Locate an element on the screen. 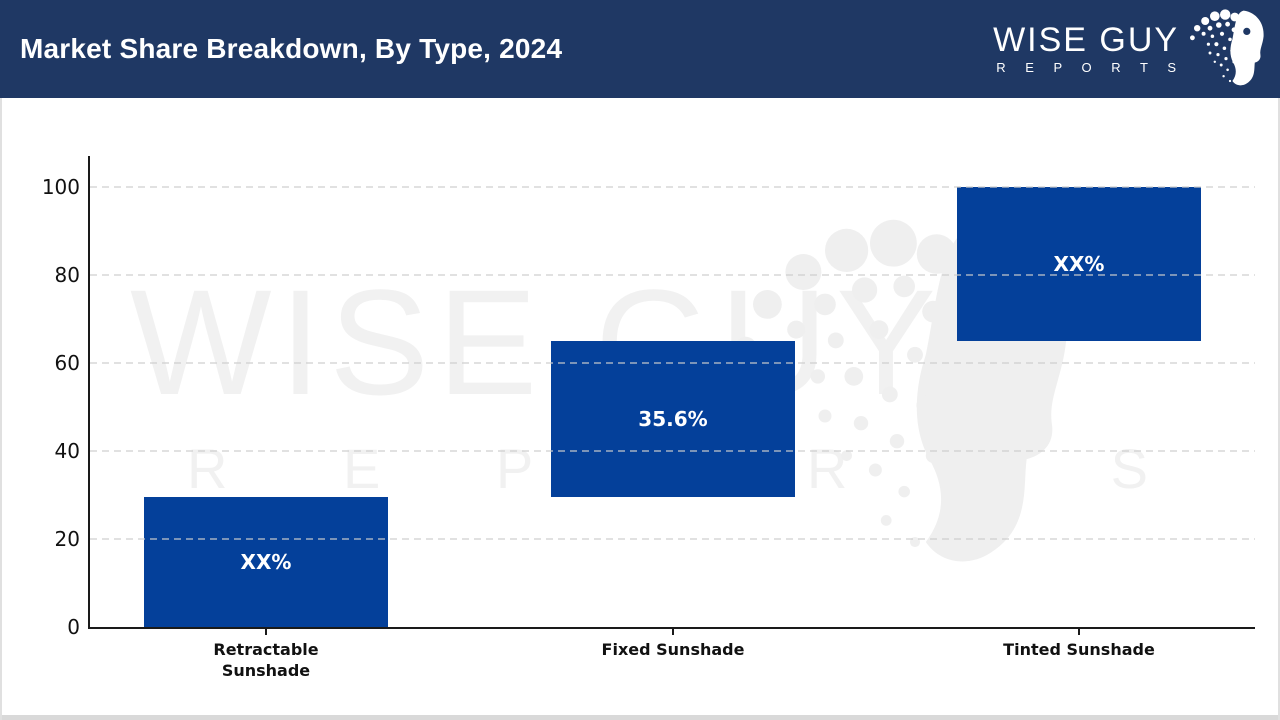  bar-value-label-tinted-sunshade: XX% is located at coordinates (1079, 263).